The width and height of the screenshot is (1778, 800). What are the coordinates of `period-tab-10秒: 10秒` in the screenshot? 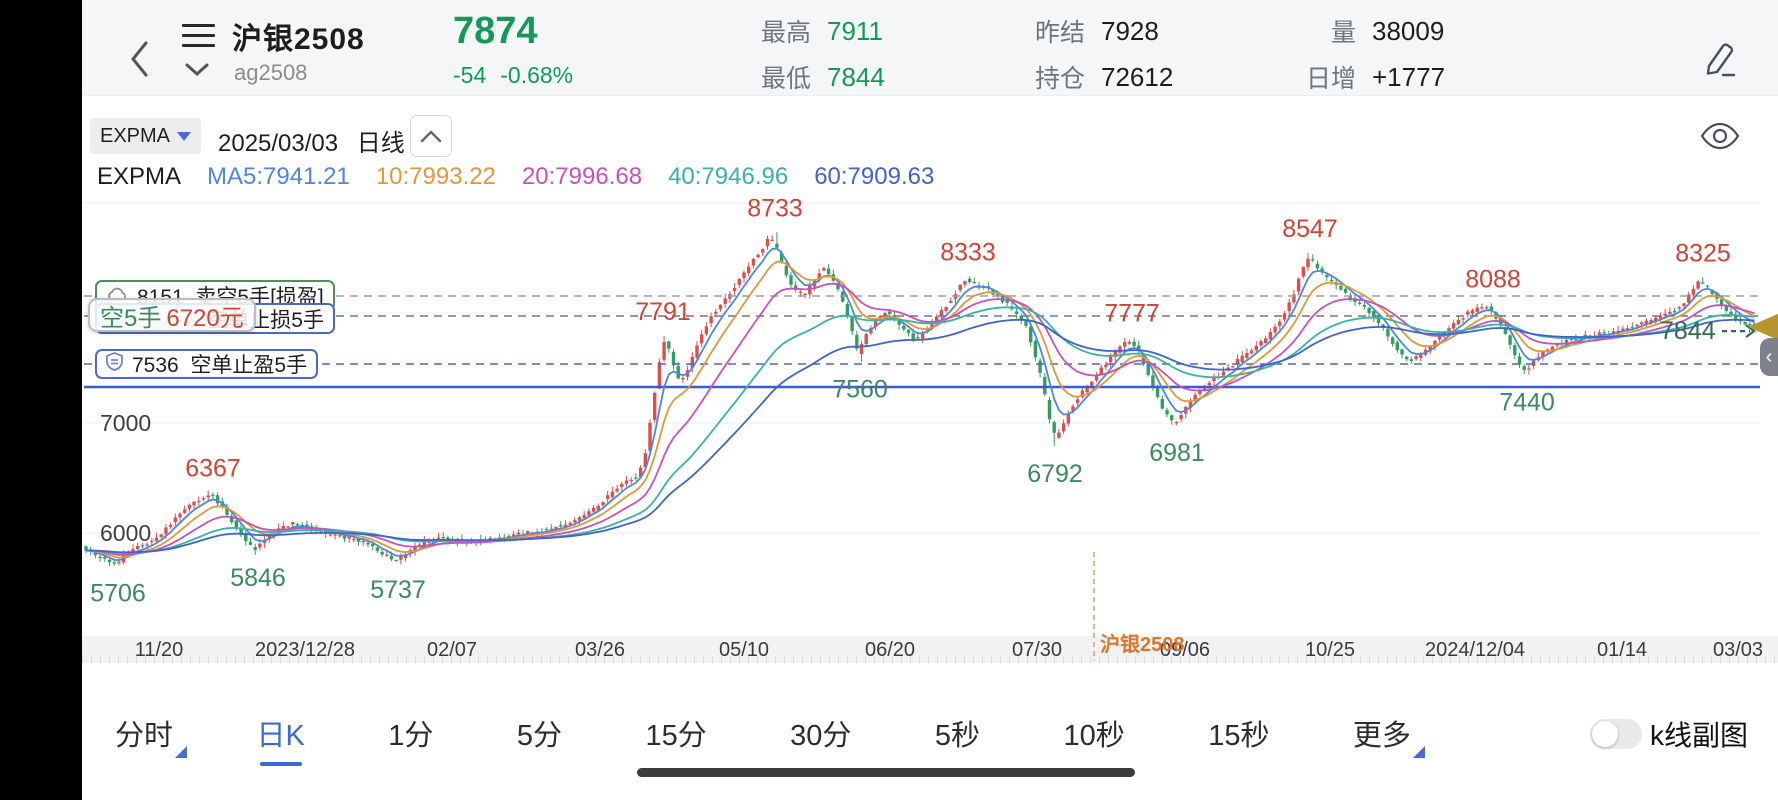 It's located at (1093, 727).